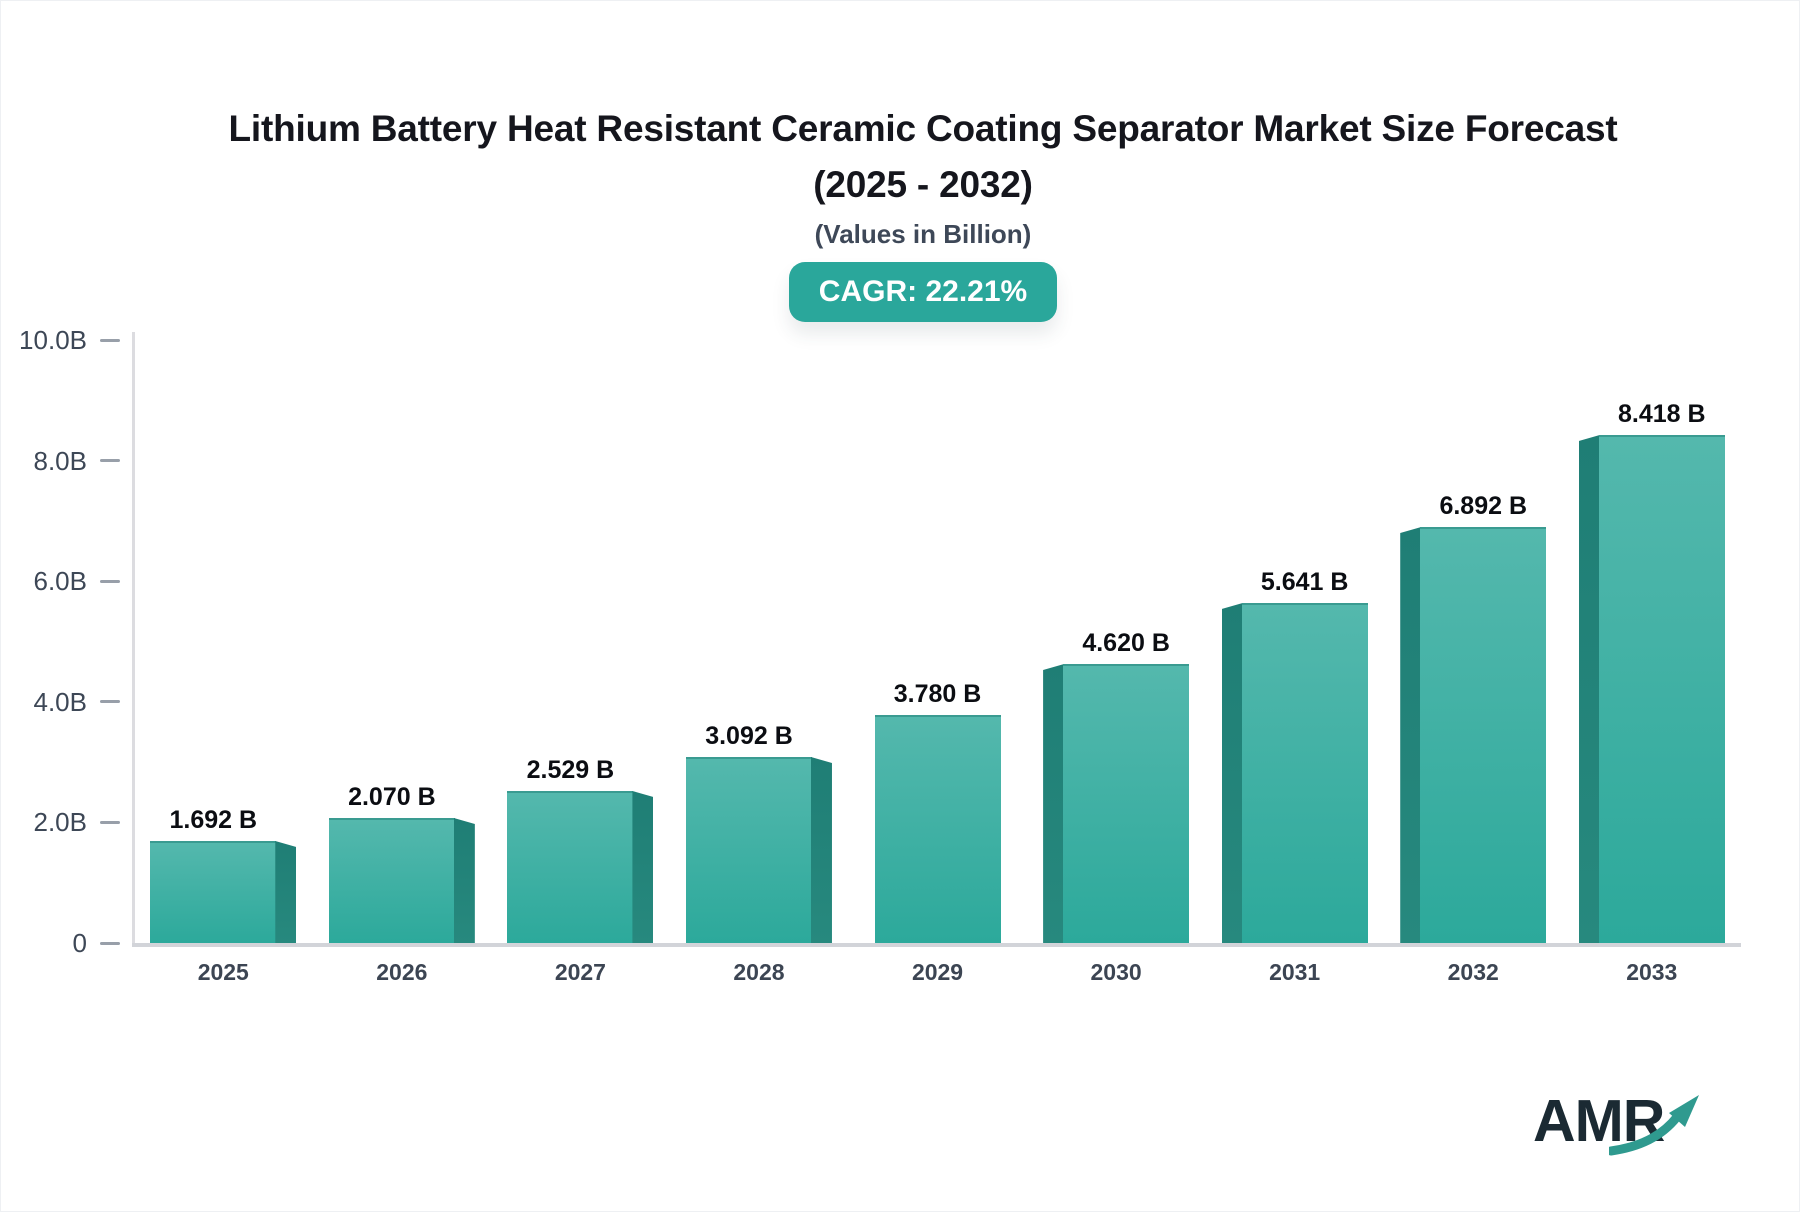 Image resolution: width=1800 pixels, height=1212 pixels. I want to click on amr-logo: AMR, so click(1623, 1129).